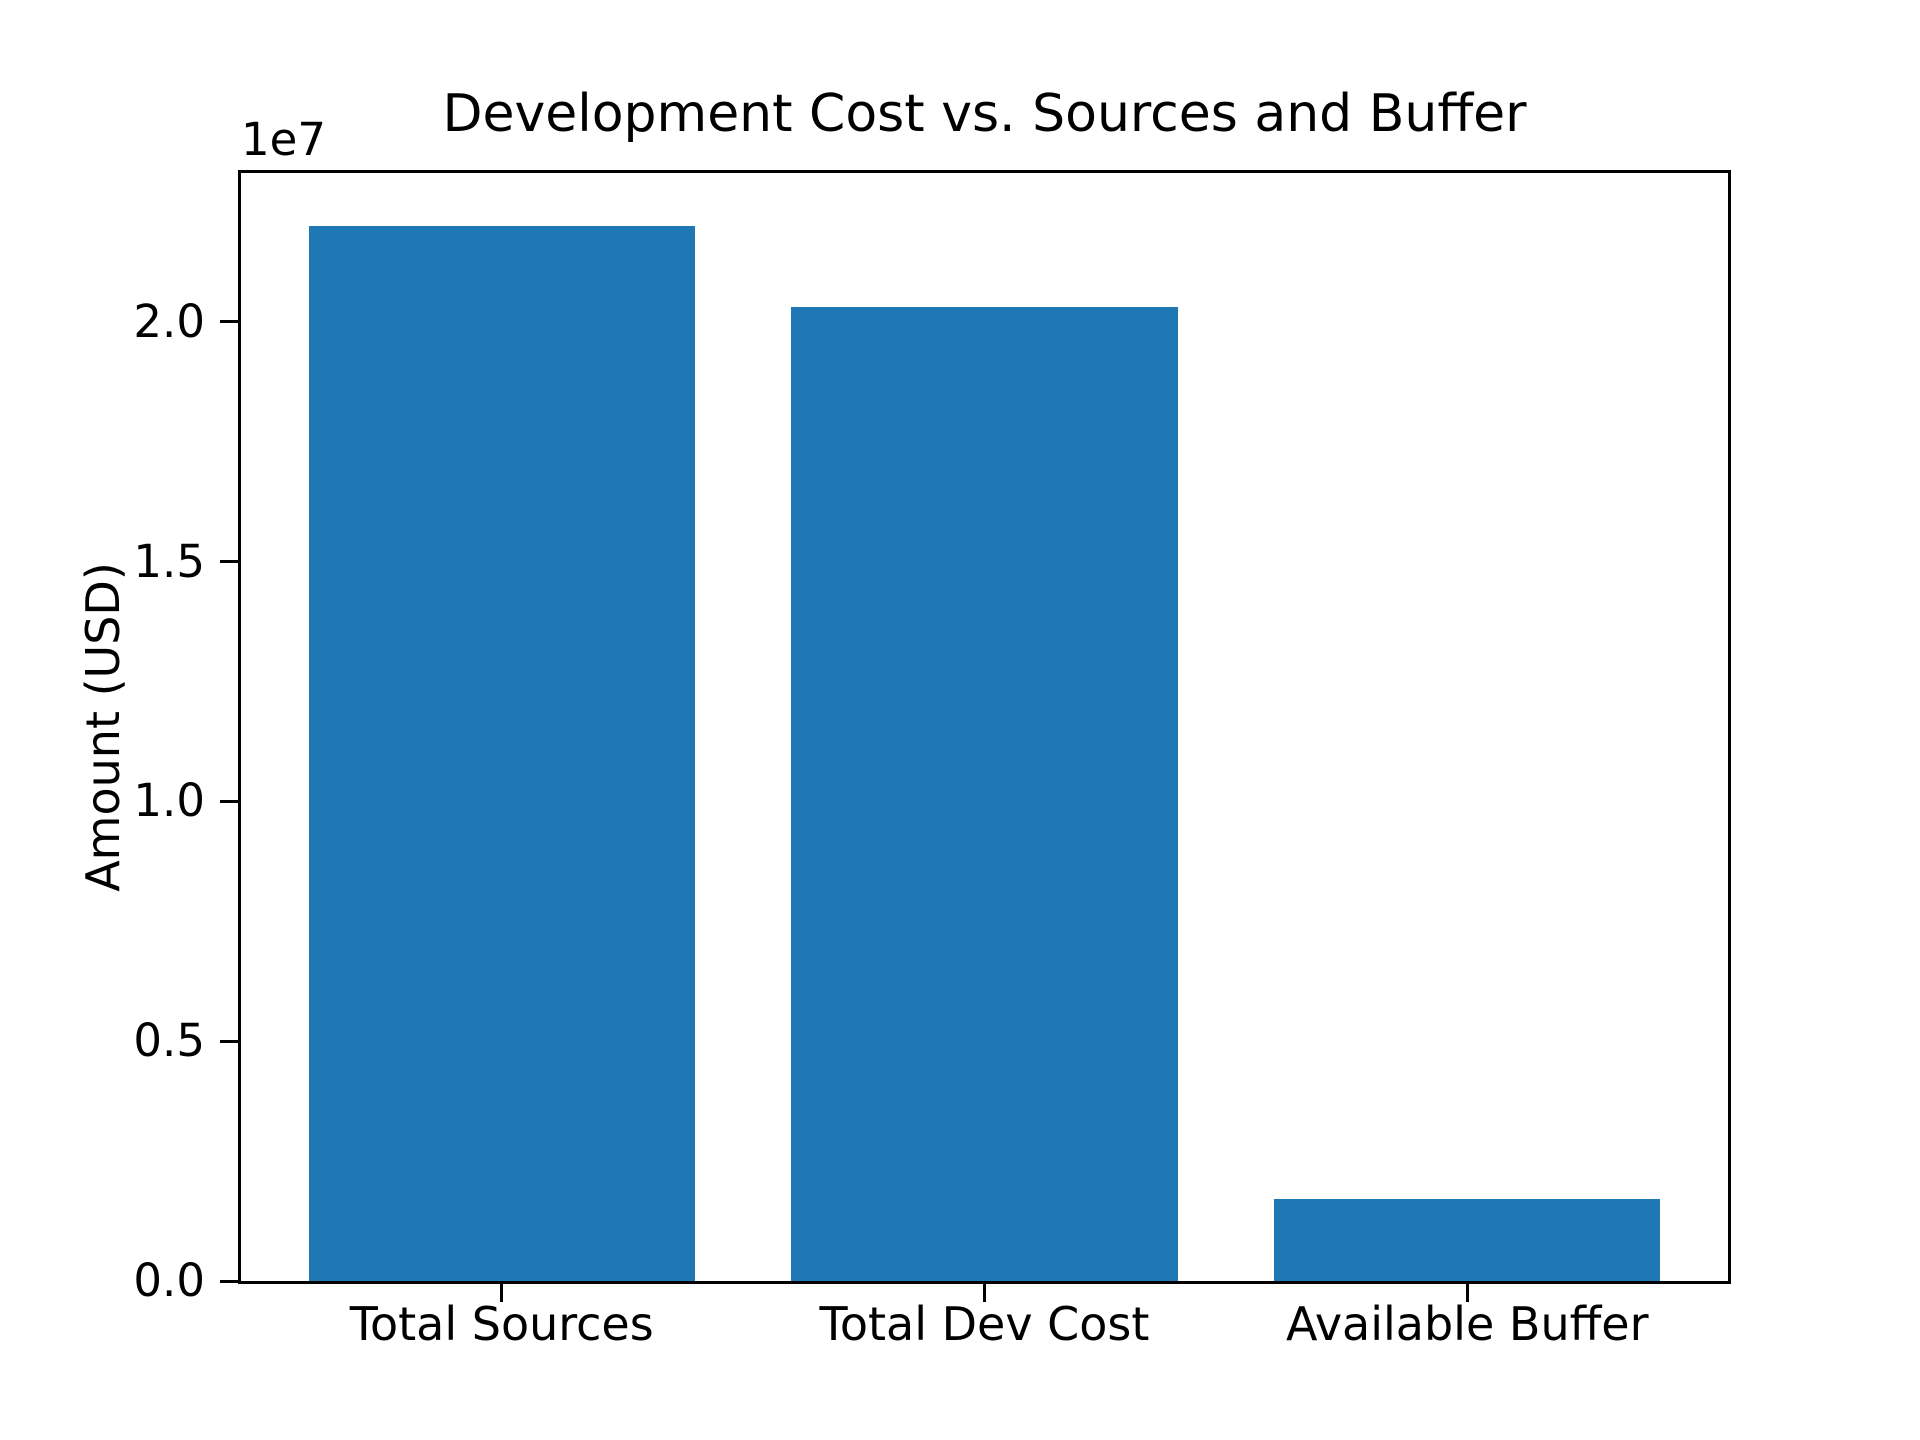 This screenshot has width=1920, height=1440. Describe the element at coordinates (169, 321) in the screenshot. I see `y-tick-label: 2.0` at that location.